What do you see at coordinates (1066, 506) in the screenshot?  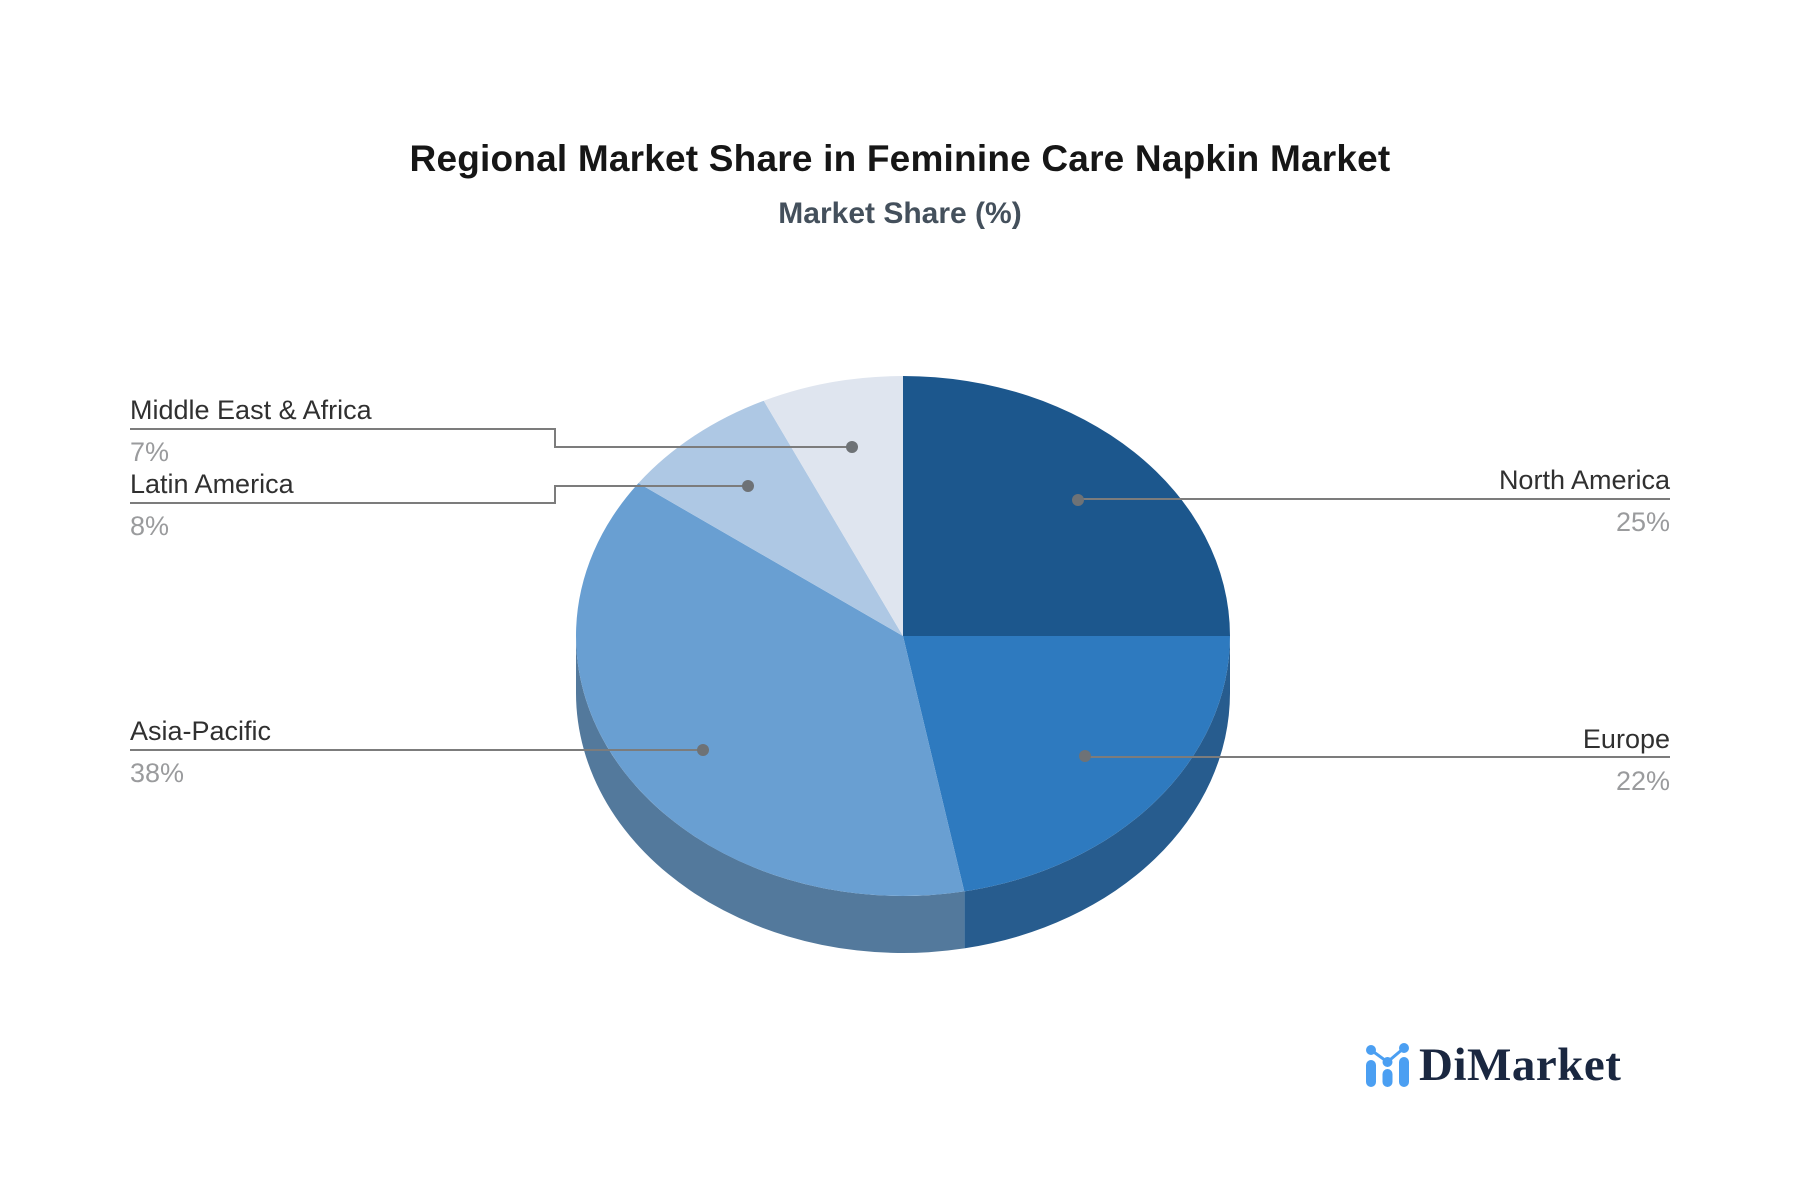 I see `pie-slice-north-america` at bounding box center [1066, 506].